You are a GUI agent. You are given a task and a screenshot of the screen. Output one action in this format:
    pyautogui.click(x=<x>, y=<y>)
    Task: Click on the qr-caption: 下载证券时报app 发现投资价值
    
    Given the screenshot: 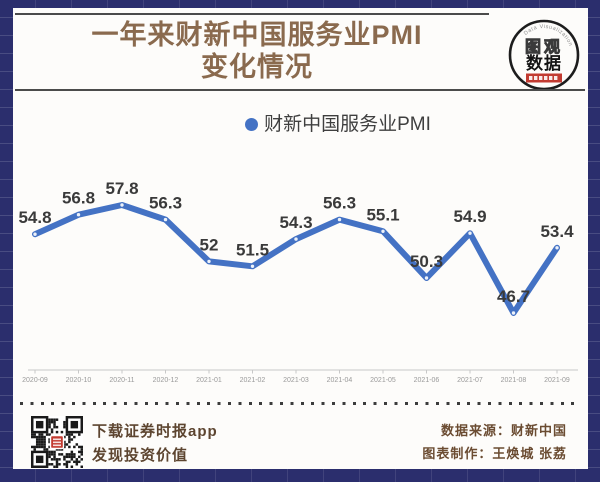 What is the action you would take?
    pyautogui.click(x=155, y=444)
    